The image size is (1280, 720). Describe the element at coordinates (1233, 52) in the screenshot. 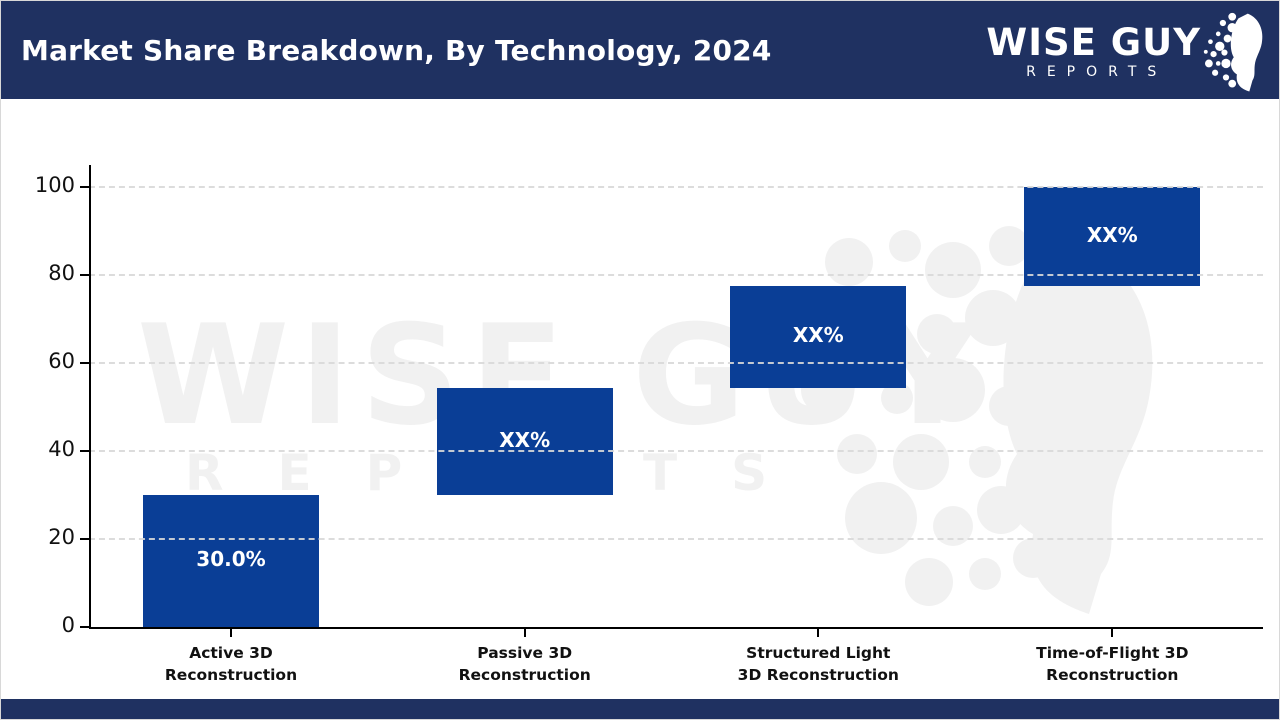

I see `dotted-head-icon` at that location.